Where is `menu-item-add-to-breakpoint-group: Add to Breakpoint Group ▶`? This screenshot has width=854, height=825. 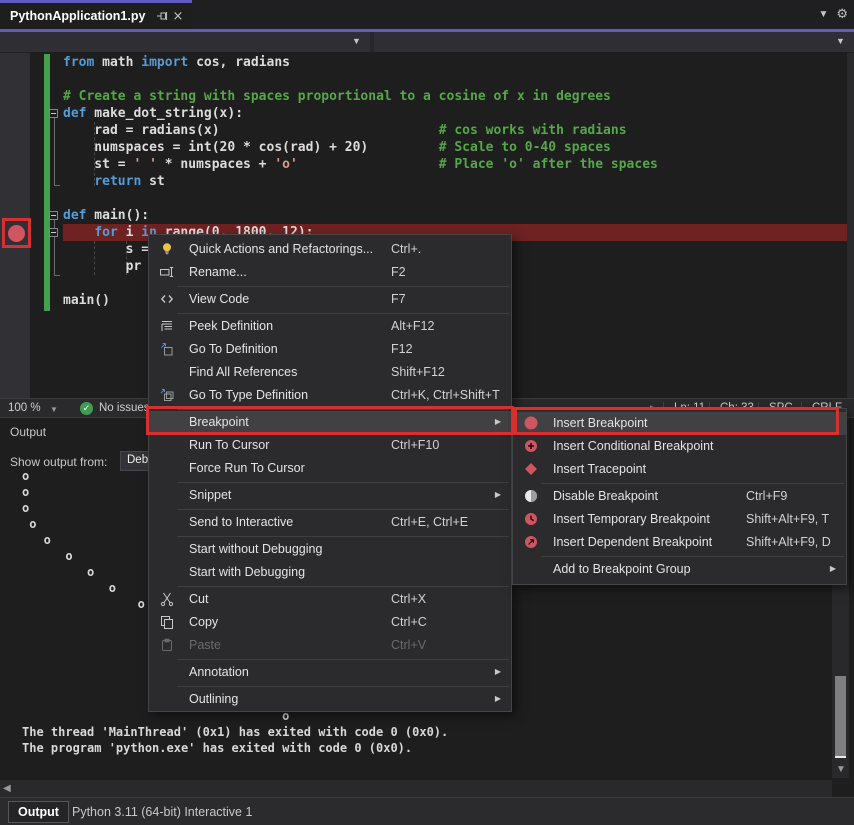
menu-item-add-to-breakpoint-group: Add to Breakpoint Group ▶ is located at coordinates (679, 569).